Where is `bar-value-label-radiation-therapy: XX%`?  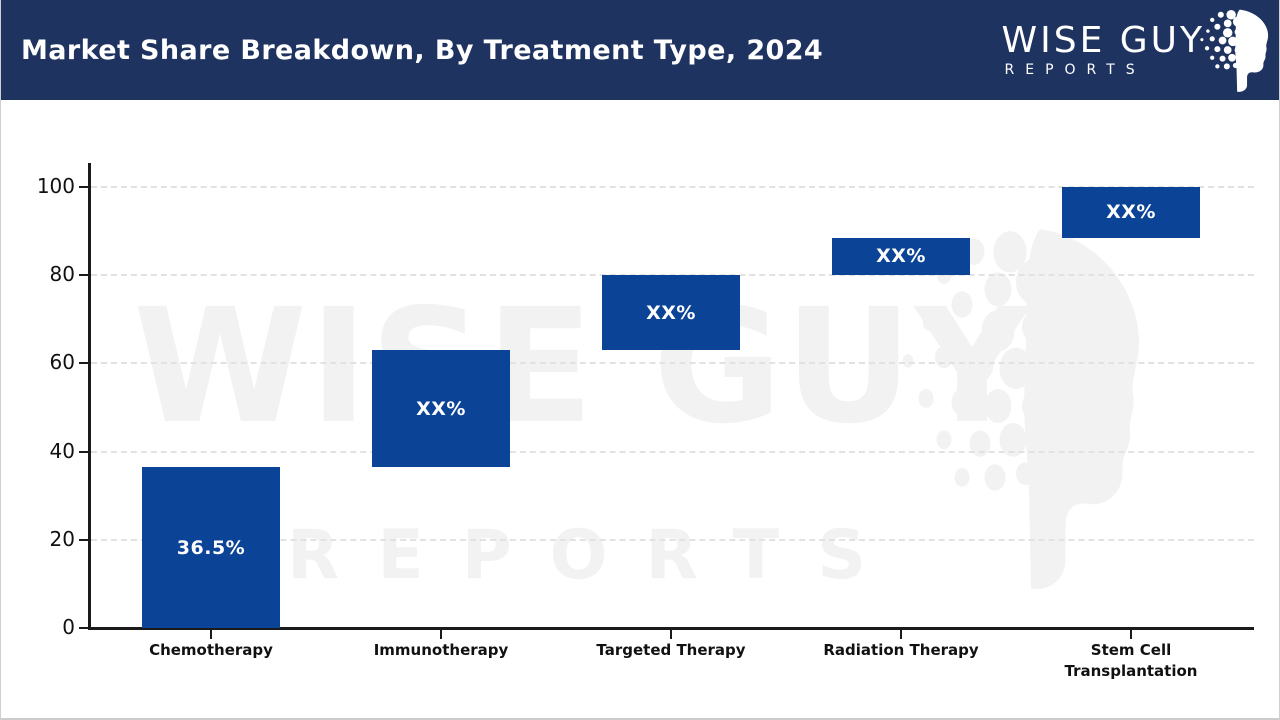 bar-value-label-radiation-therapy: XX% is located at coordinates (901, 256).